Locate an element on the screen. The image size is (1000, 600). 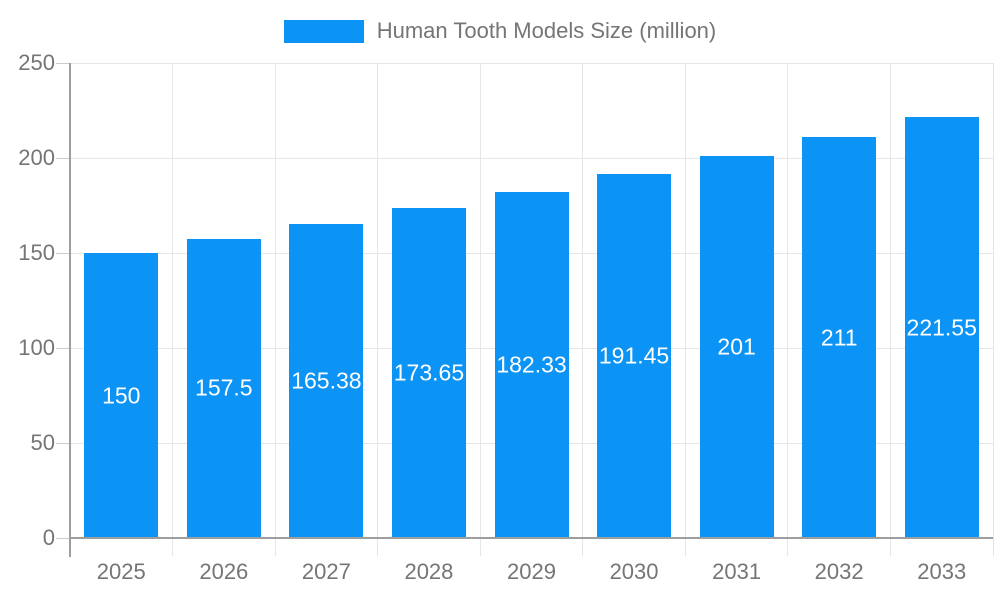
bar-2031: 201 is located at coordinates (736, 347).